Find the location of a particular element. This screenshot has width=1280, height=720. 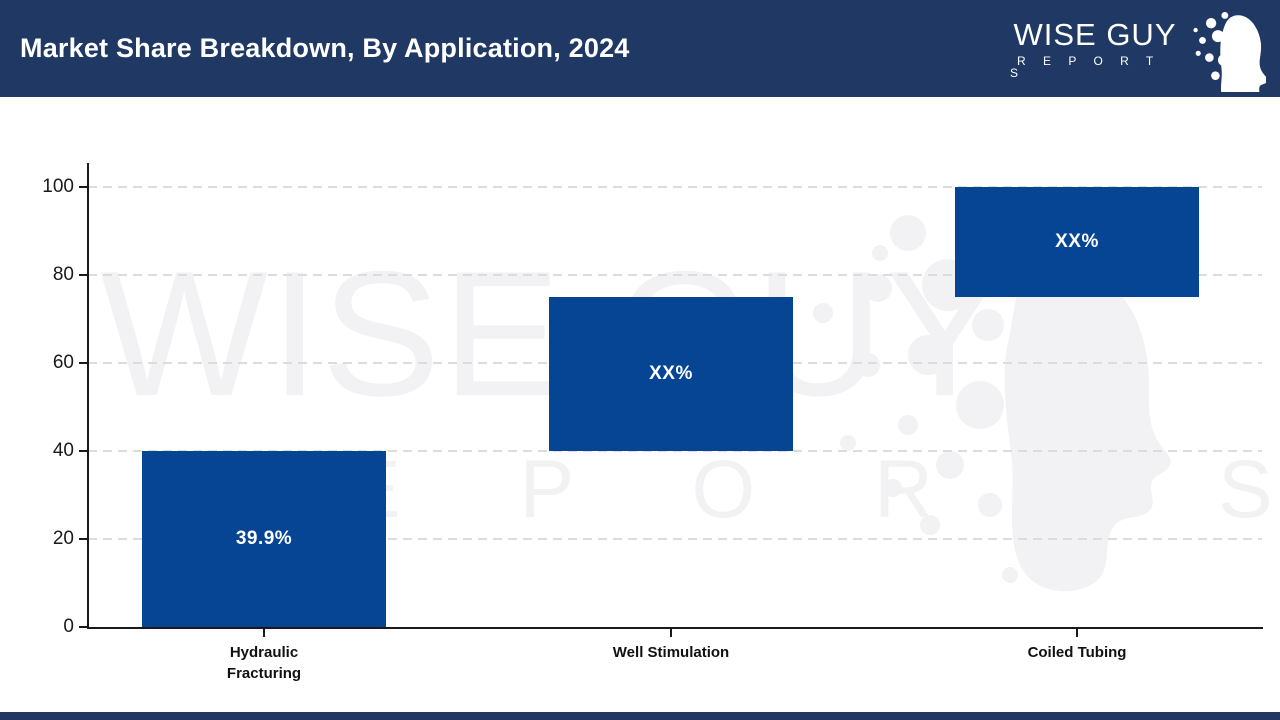

y-tick-label-80: 80 is located at coordinates (63, 274).